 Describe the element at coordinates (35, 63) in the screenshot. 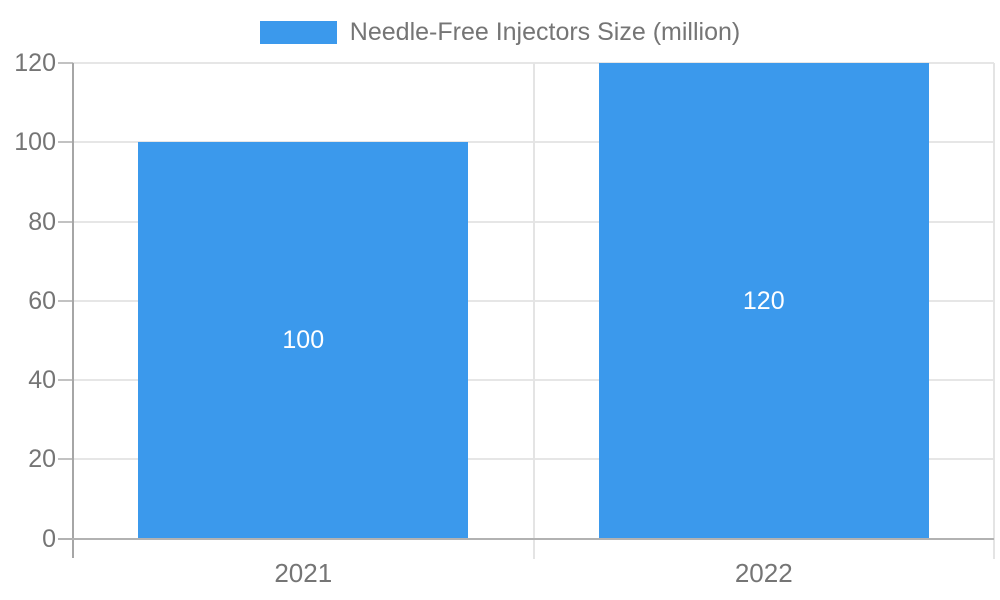

I see `y-axis-label: 120` at that location.